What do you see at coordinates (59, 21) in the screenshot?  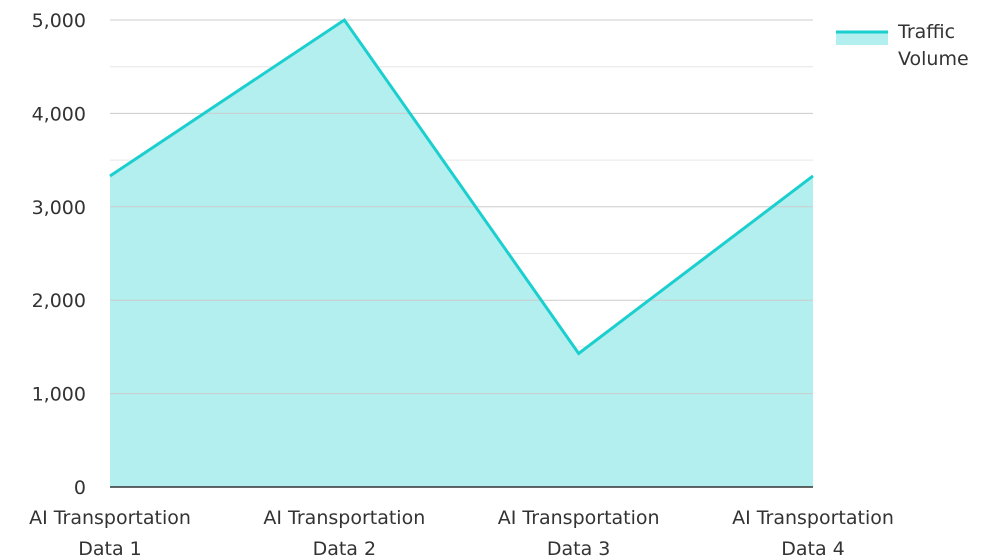 I see `y-tick-label: 5,000` at bounding box center [59, 21].